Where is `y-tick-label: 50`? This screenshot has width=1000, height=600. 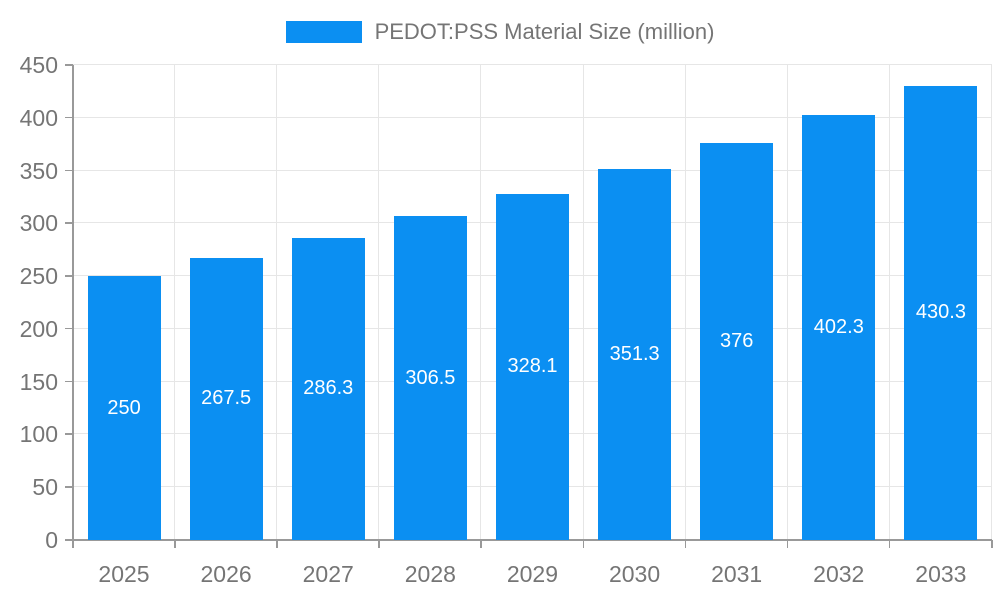
y-tick-label: 50 is located at coordinates (45, 487).